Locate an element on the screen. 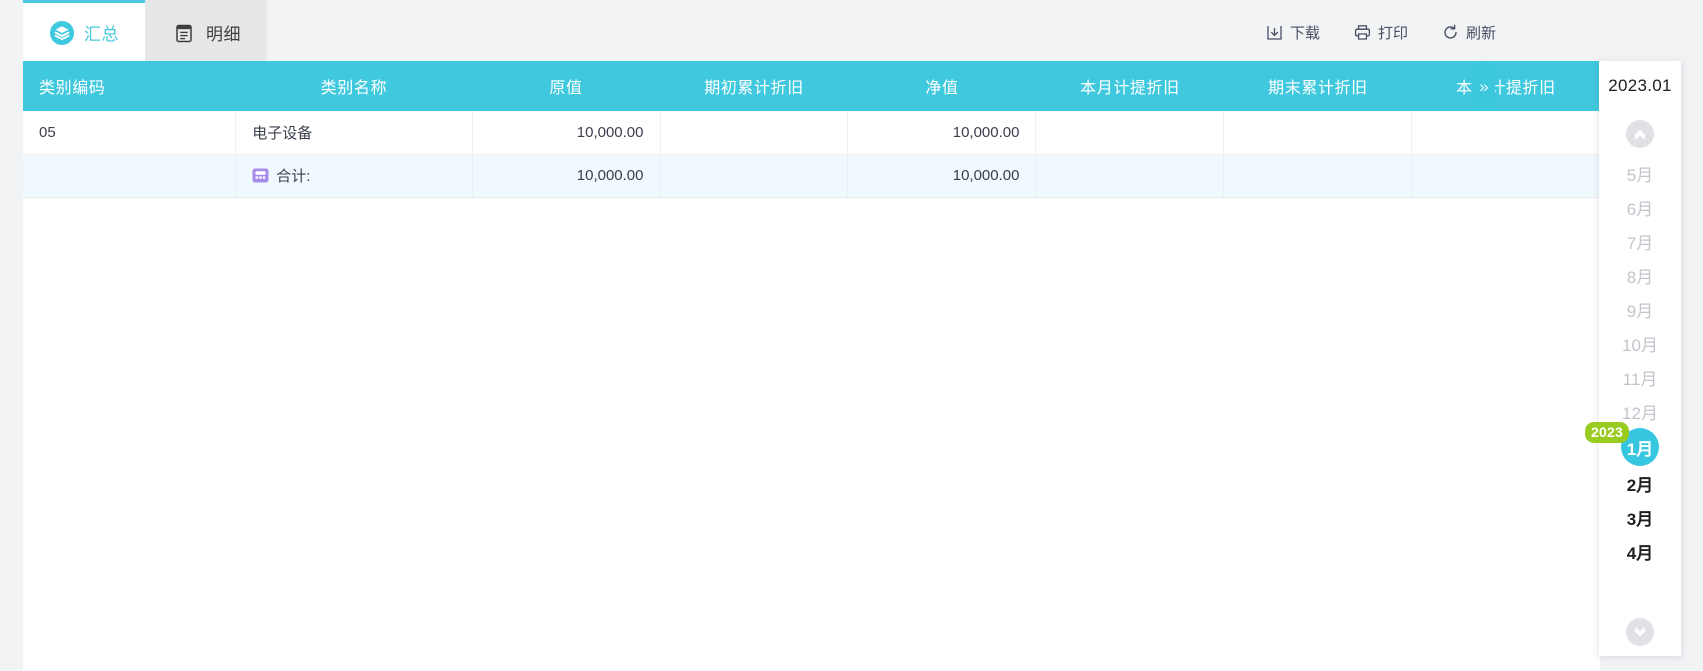 Image resolution: width=1703 pixels, height=671 pixels. cell-year-depr is located at coordinates (1505, 133).